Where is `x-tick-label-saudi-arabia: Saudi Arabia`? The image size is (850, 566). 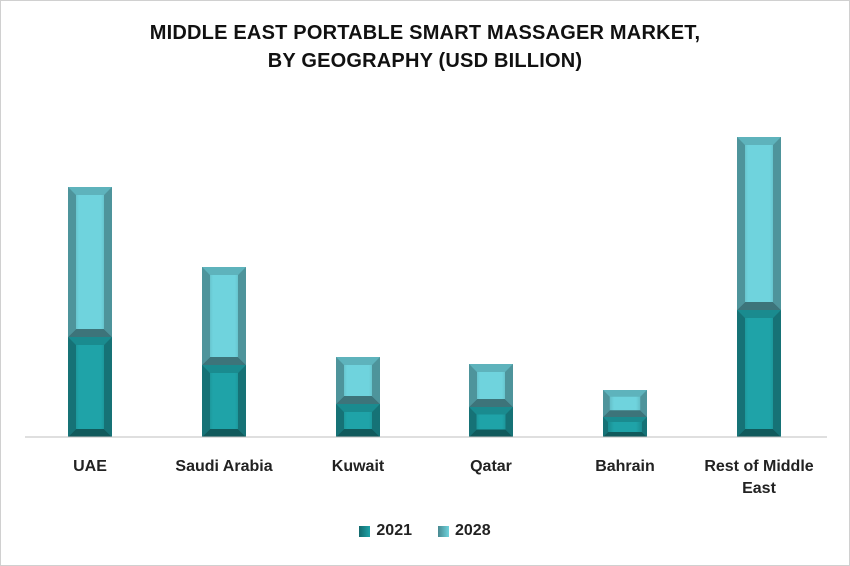
x-tick-label-saudi-arabia: Saudi Arabia is located at coordinates (223, 466).